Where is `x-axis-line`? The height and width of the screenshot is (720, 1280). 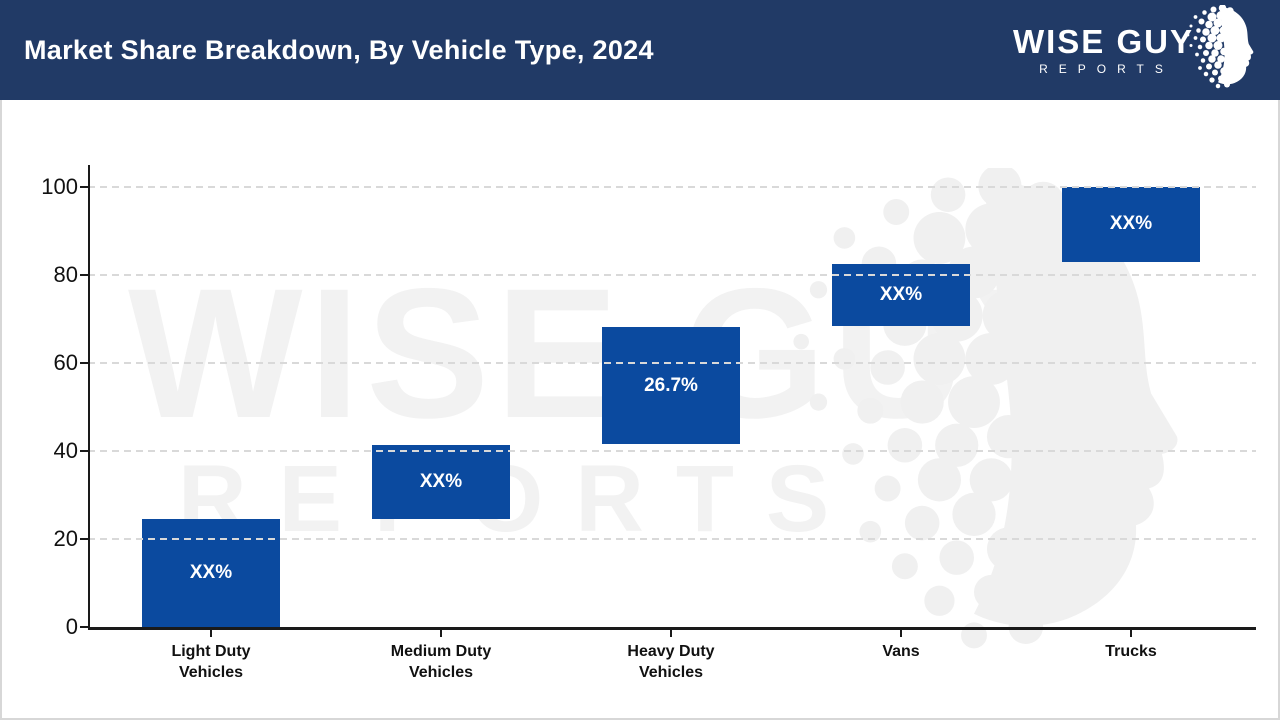 x-axis-line is located at coordinates (672, 628).